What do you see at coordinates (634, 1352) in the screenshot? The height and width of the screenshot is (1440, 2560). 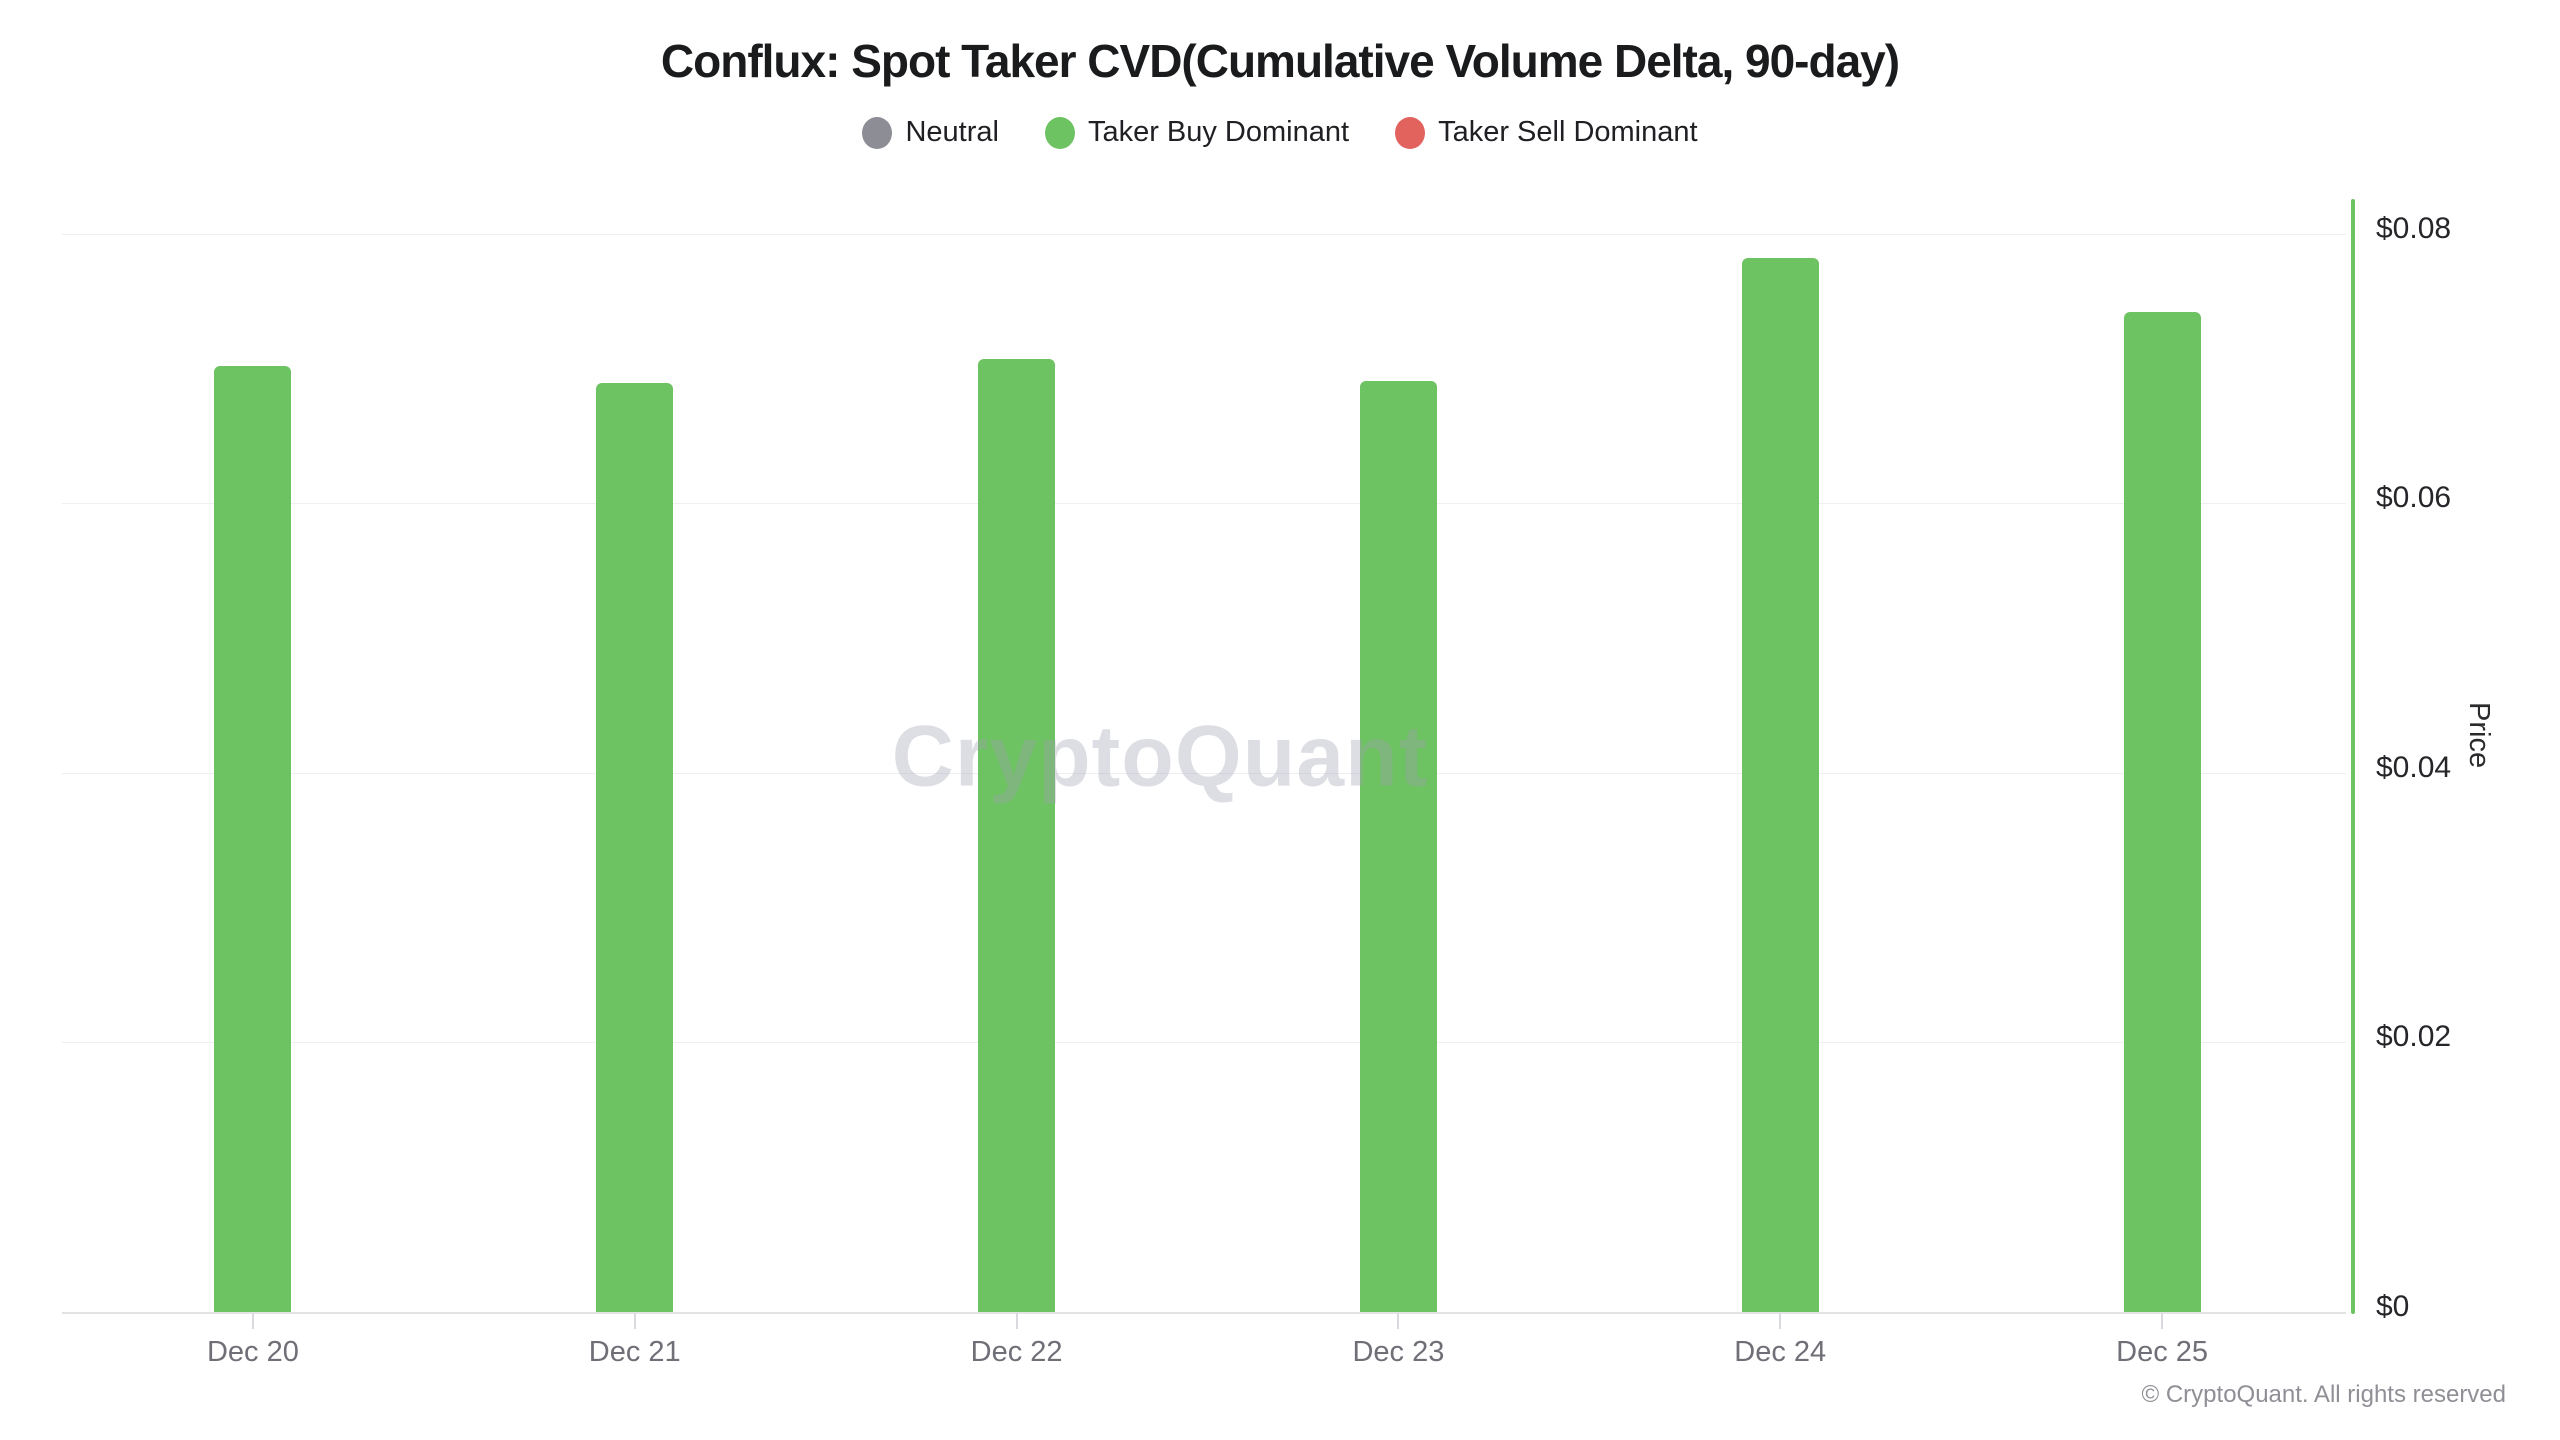 I see `x-axis-label: Dec 21` at bounding box center [634, 1352].